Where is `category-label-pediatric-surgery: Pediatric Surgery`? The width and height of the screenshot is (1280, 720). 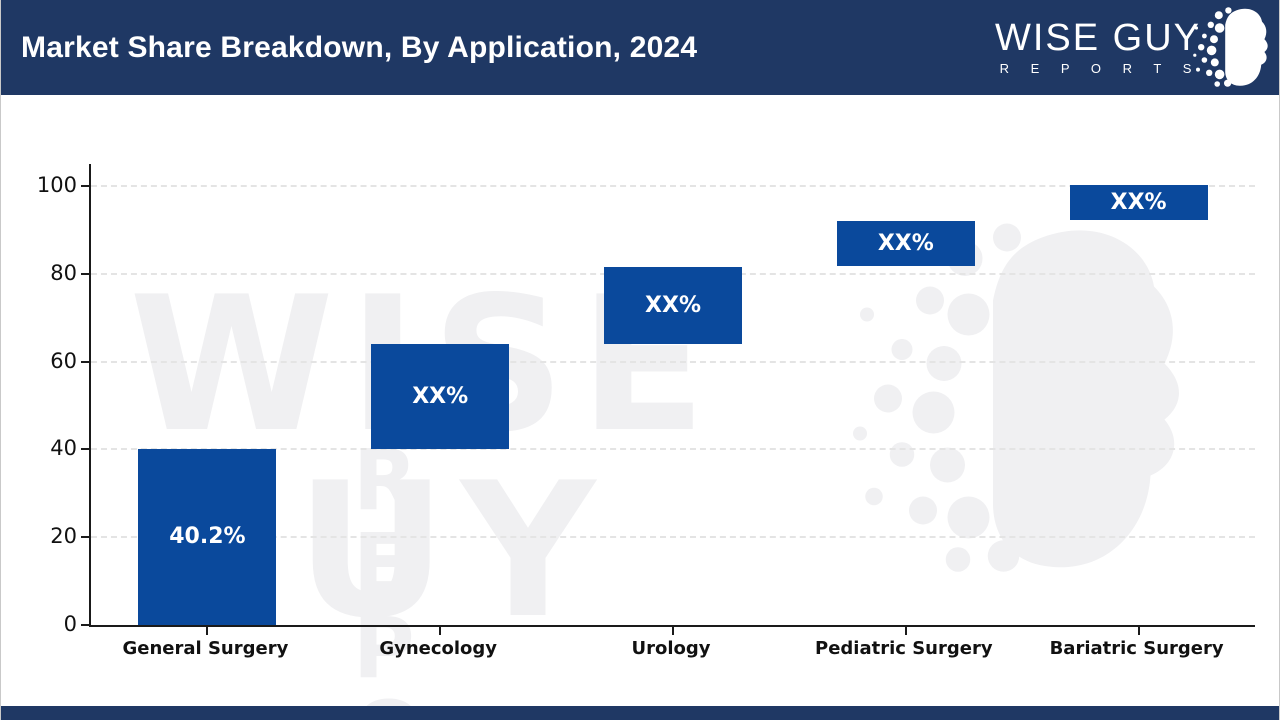 category-label-pediatric-surgery: Pediatric Surgery is located at coordinates (904, 648).